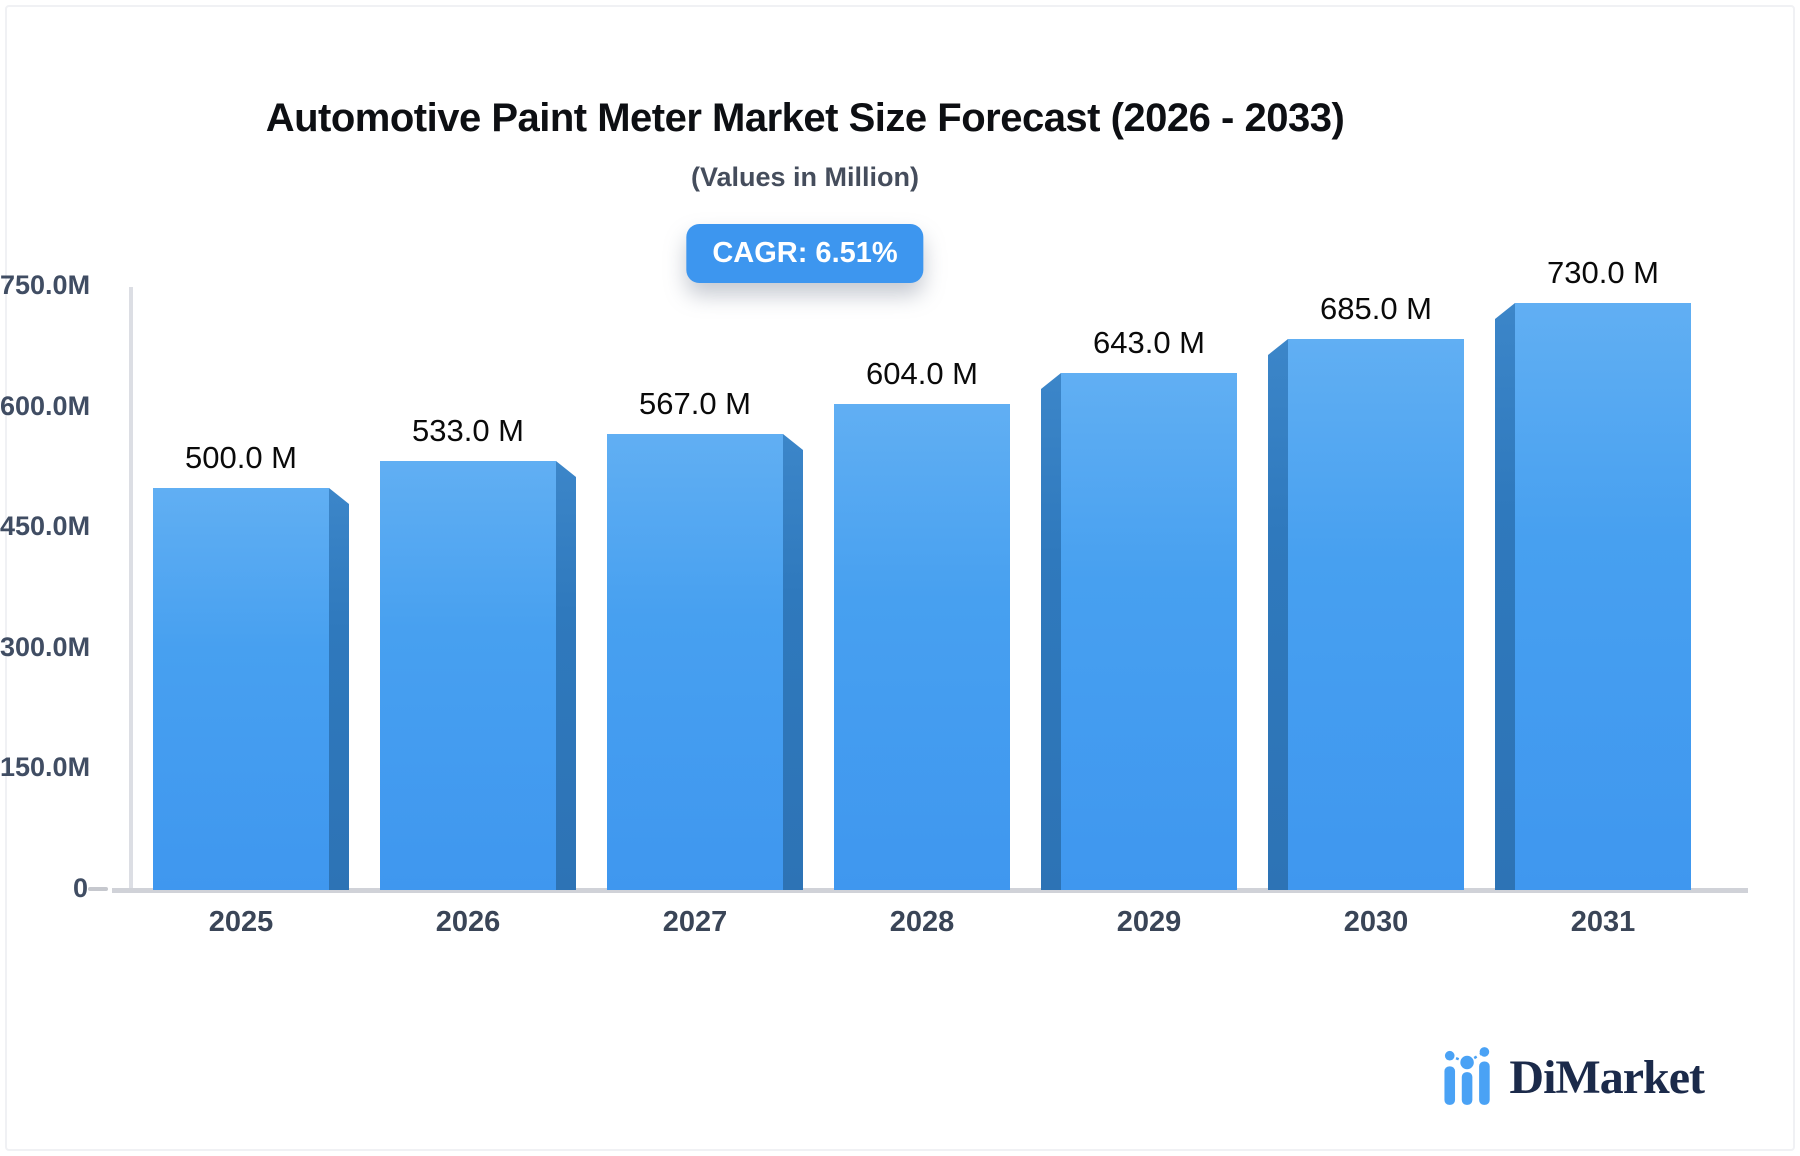 The height and width of the screenshot is (1156, 1800). I want to click on y-tick-label: 450.0M, so click(45, 526).